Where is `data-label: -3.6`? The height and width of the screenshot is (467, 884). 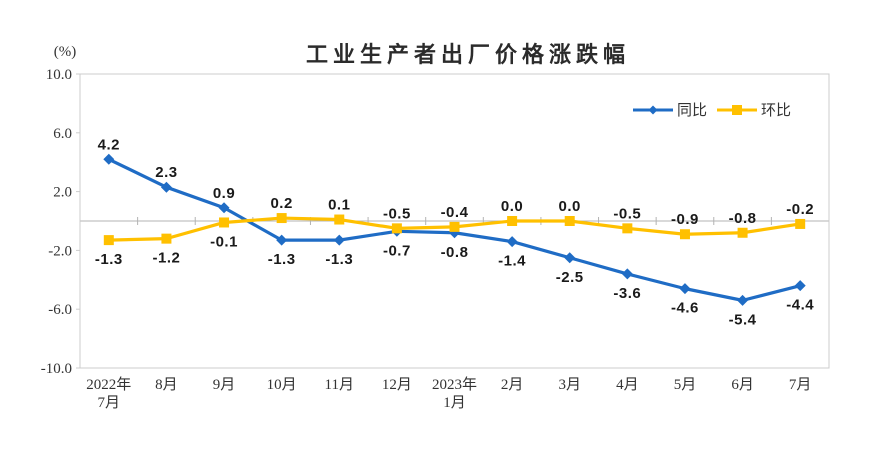 data-label: -3.6 is located at coordinates (627, 293).